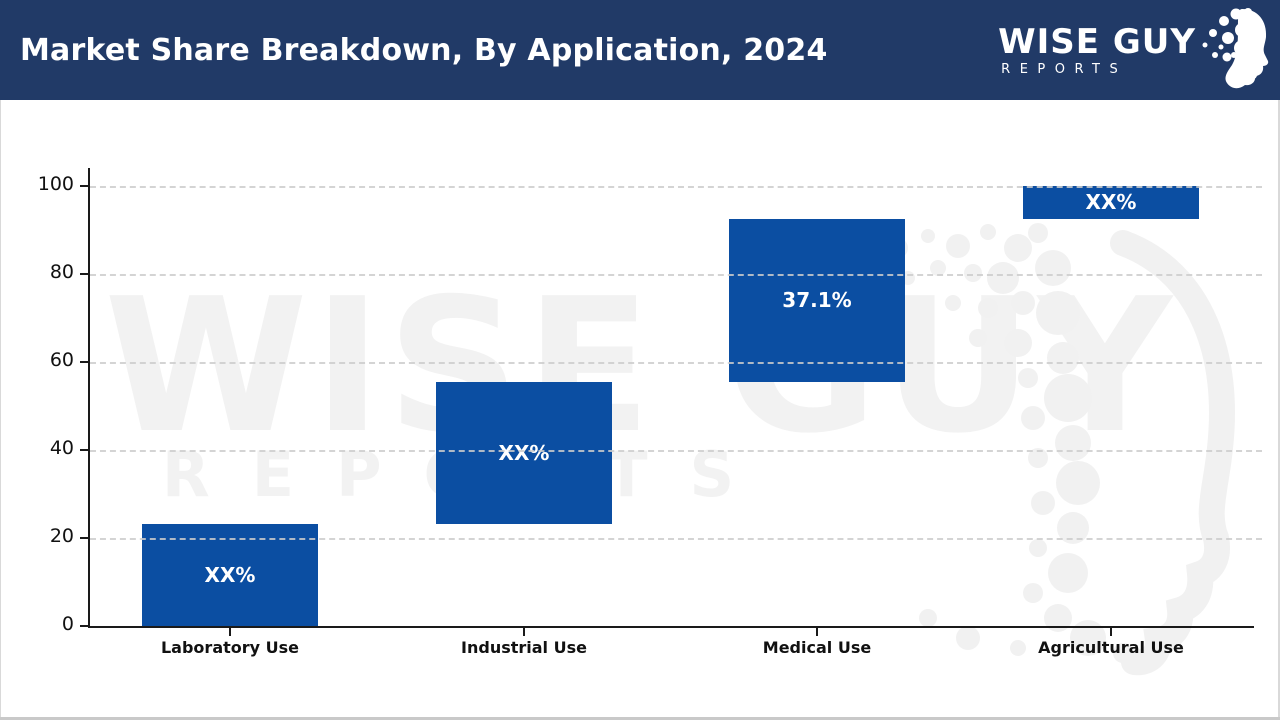  Describe the element at coordinates (524, 647) in the screenshot. I see `x-label-industrial-use: Industrial Use` at that location.